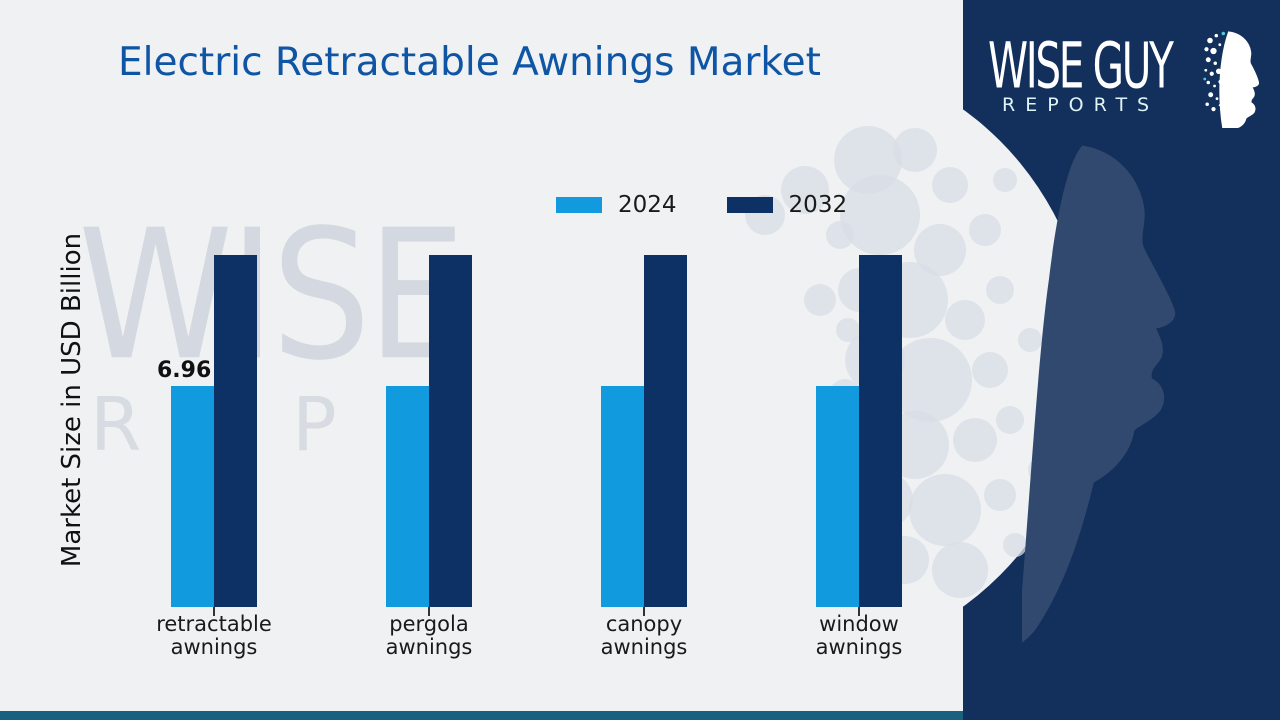  Describe the element at coordinates (429, 635) in the screenshot. I see `x-axis-label: pergola awnings` at that location.